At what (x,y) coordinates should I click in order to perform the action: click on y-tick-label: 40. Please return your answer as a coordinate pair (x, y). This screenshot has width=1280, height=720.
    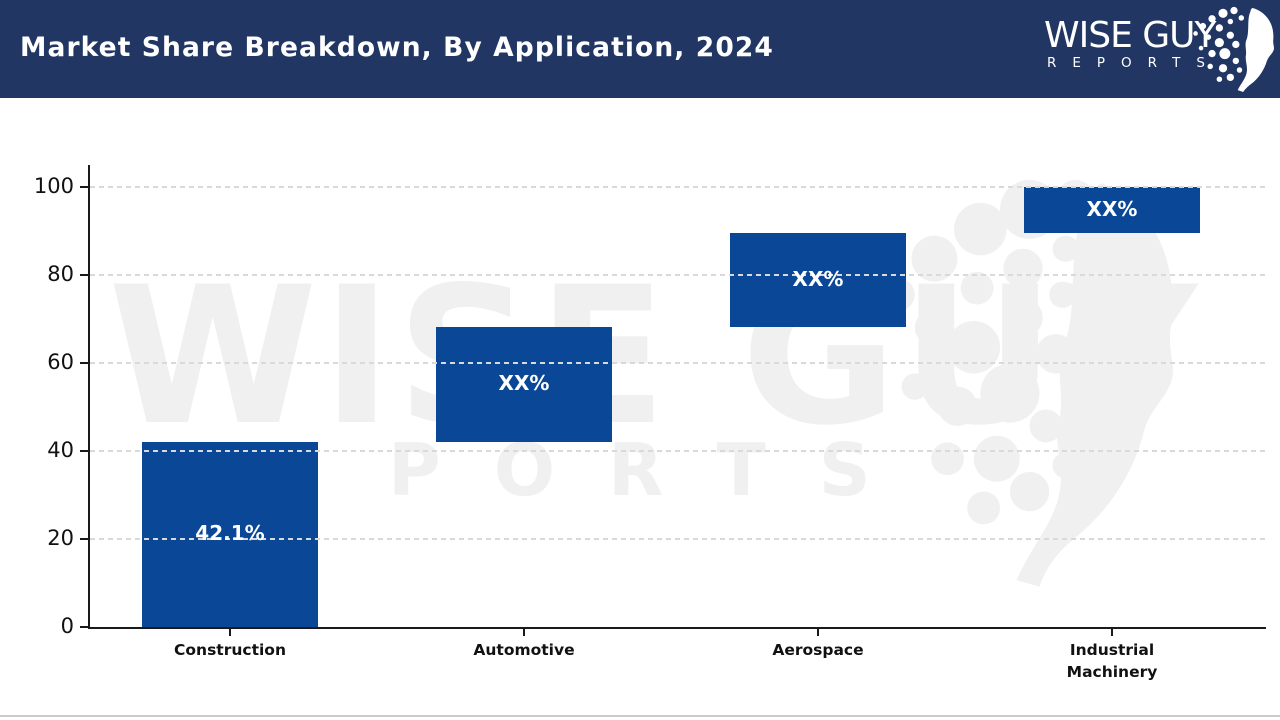
    Looking at the image, I should click on (60, 450).